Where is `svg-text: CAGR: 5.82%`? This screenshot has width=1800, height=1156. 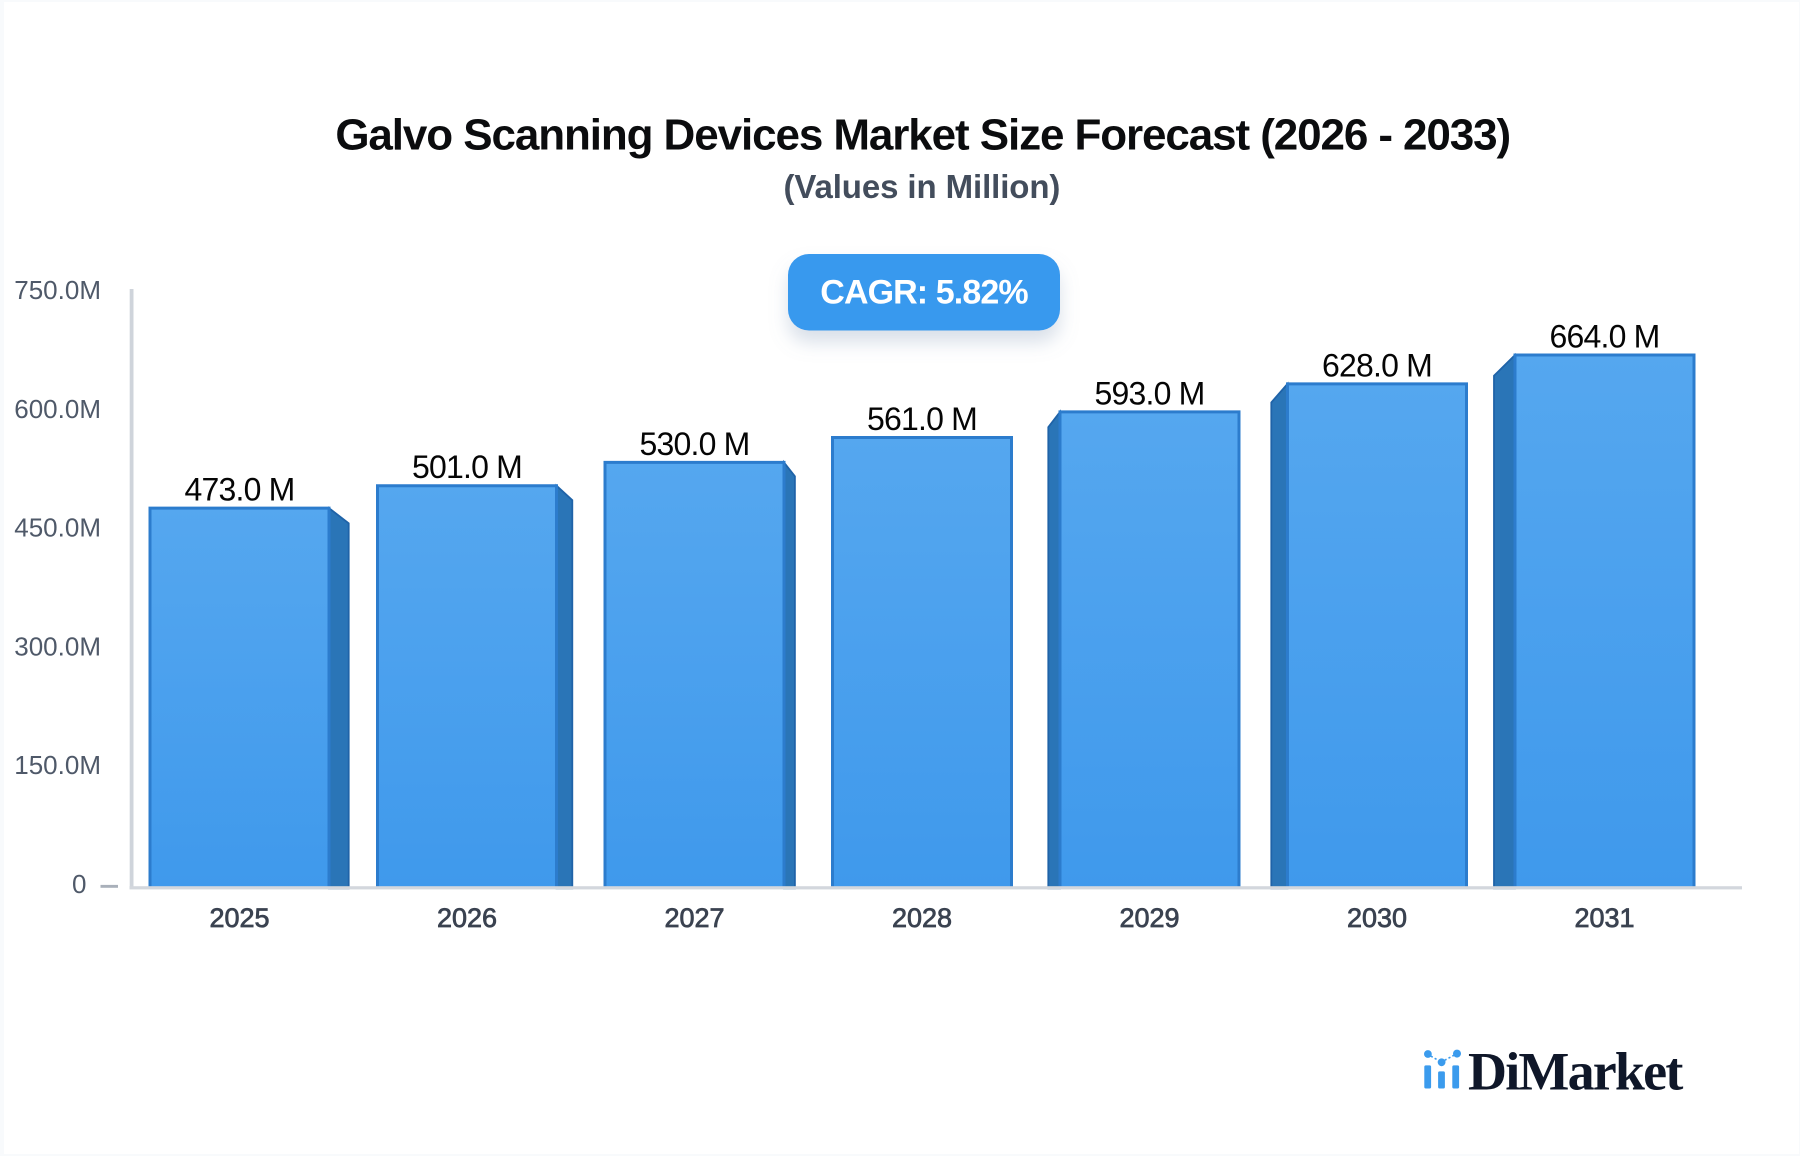
svg-text: CAGR: 5.82% is located at coordinates (924, 293).